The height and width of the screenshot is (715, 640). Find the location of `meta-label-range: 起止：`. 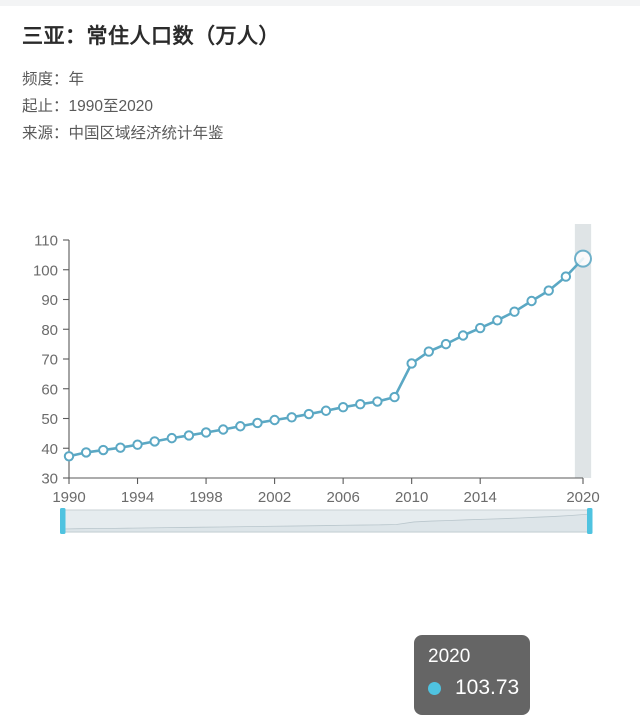

meta-label-range: 起止： is located at coordinates (45, 106).